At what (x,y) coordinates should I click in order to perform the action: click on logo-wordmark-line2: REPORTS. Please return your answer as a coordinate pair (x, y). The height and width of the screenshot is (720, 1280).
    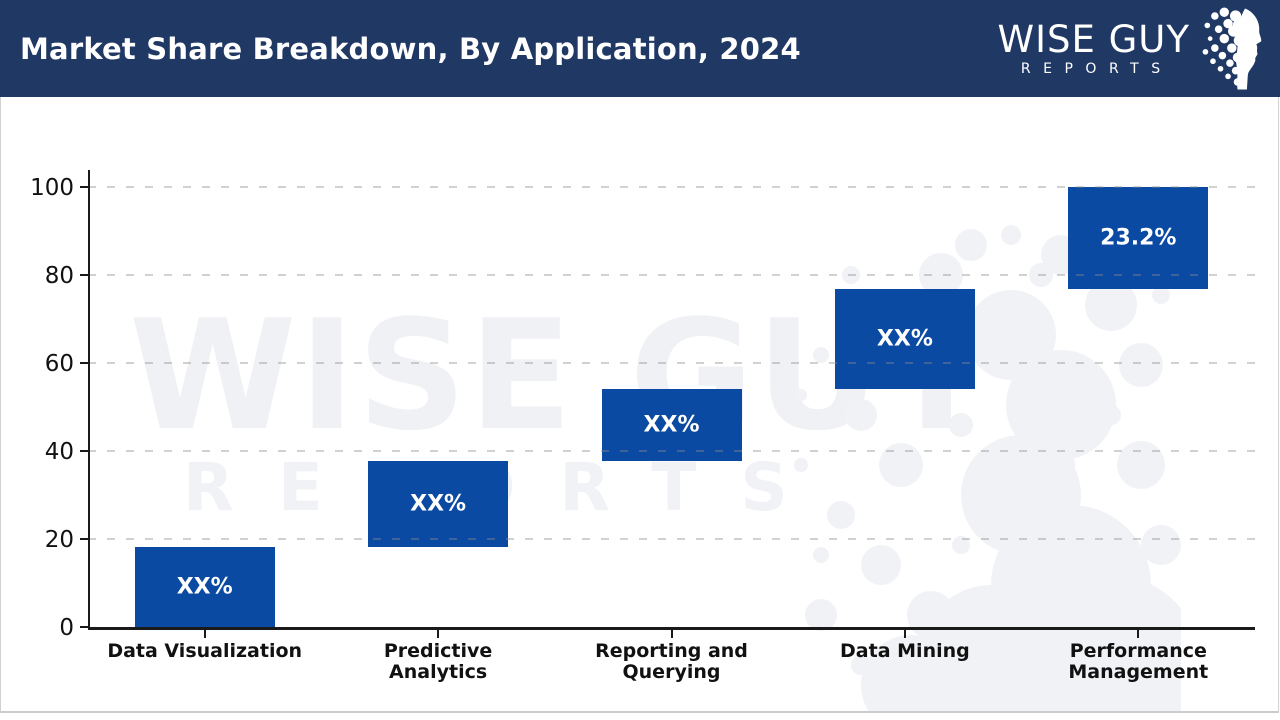
    Looking at the image, I should click on (1096, 69).